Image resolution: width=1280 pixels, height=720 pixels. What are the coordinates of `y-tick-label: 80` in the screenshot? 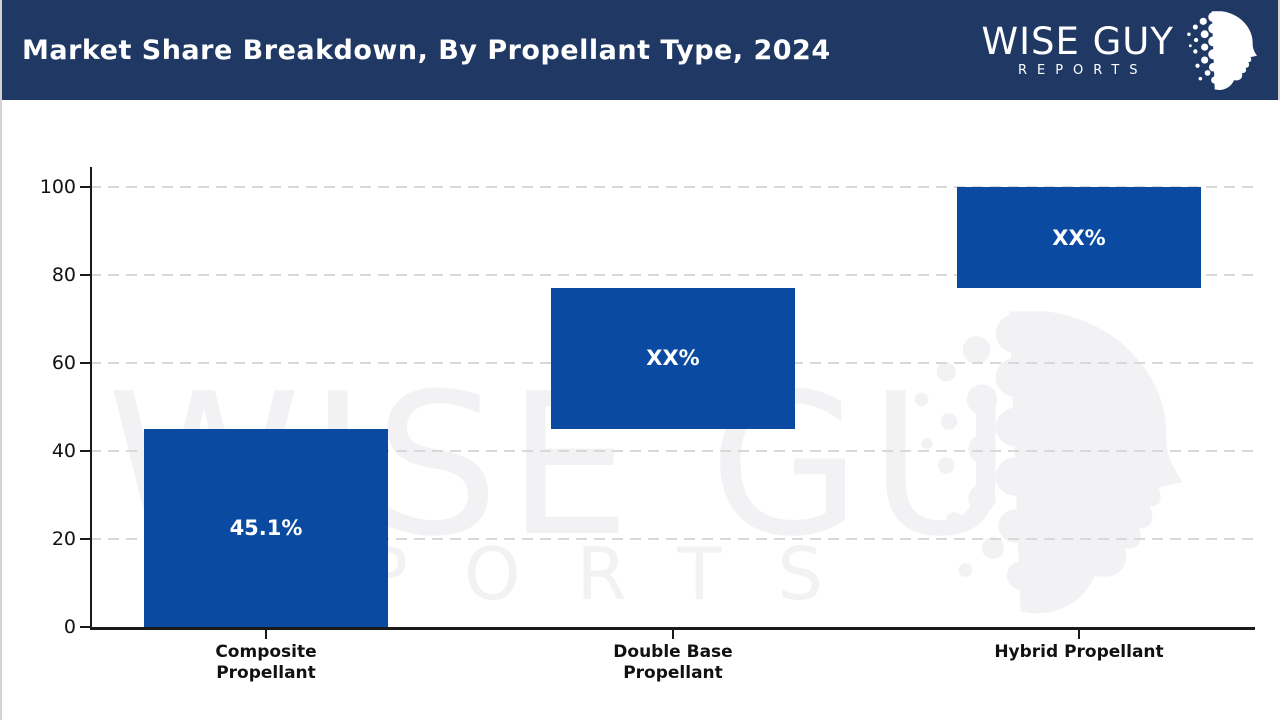 It's located at (63, 275).